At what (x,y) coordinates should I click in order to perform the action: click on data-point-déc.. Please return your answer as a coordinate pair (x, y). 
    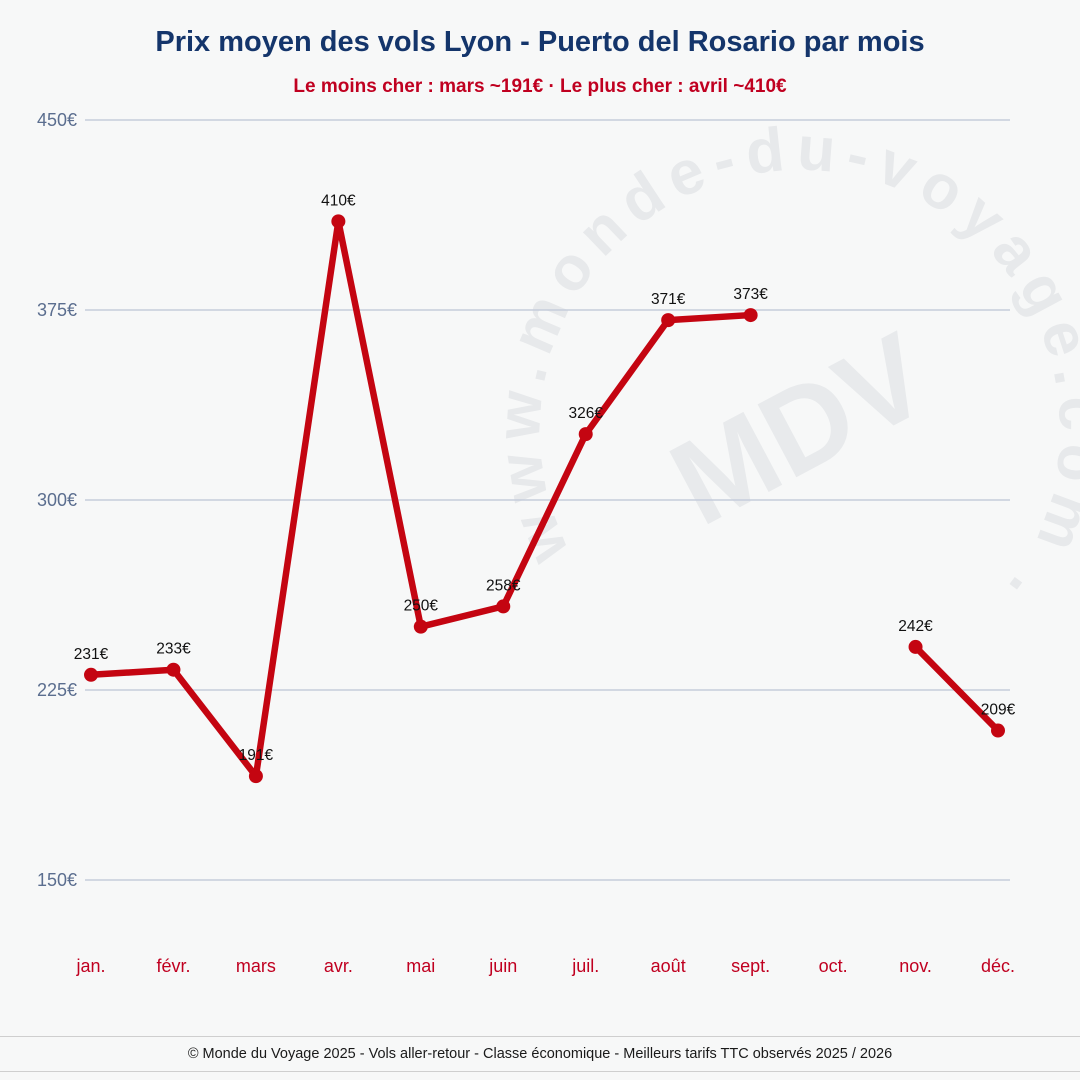
    Looking at the image, I should click on (998, 730).